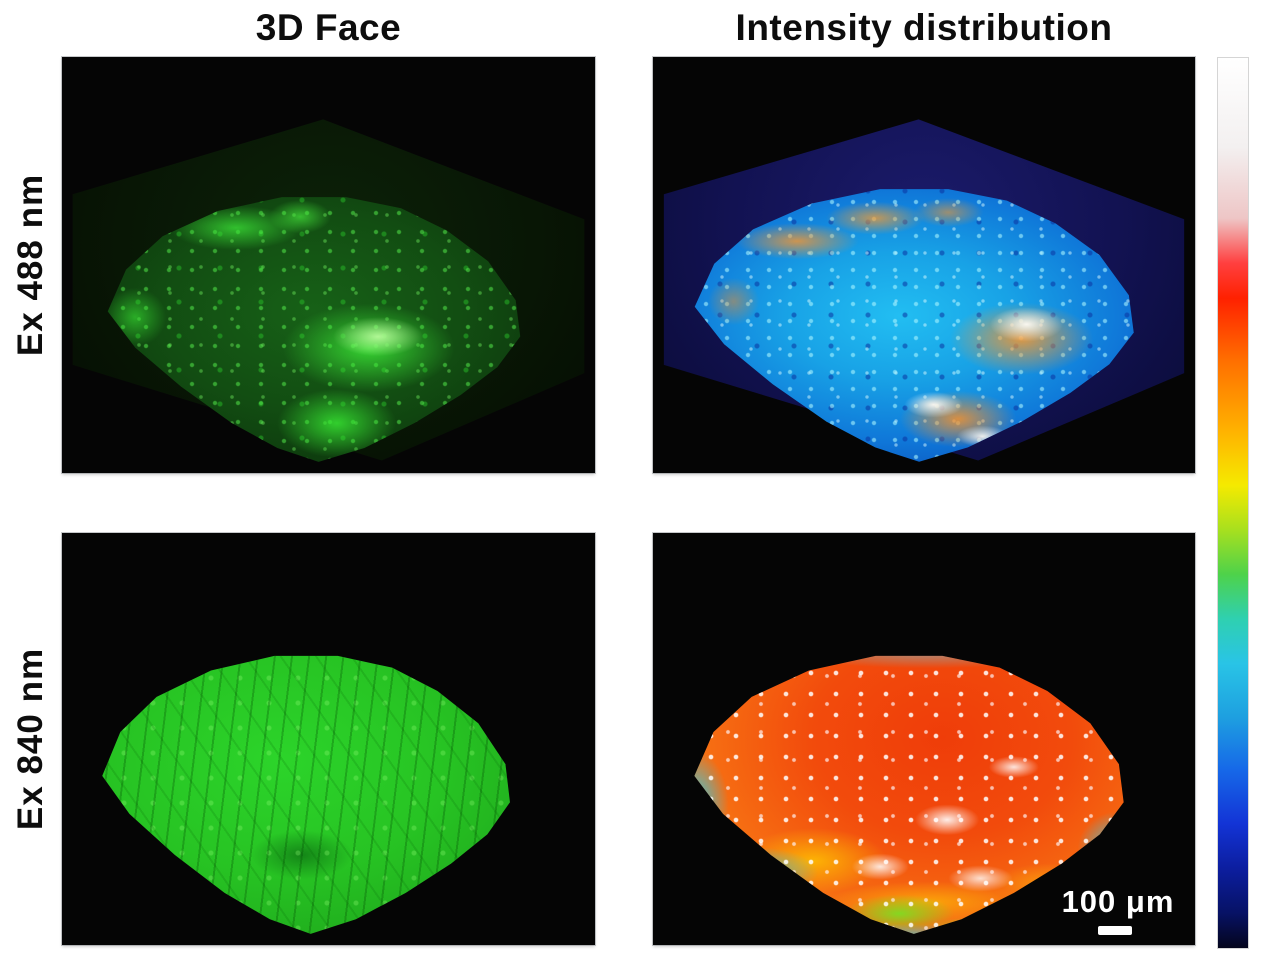  I want to click on scale-bar-group: 100 μm, so click(1118, 913).